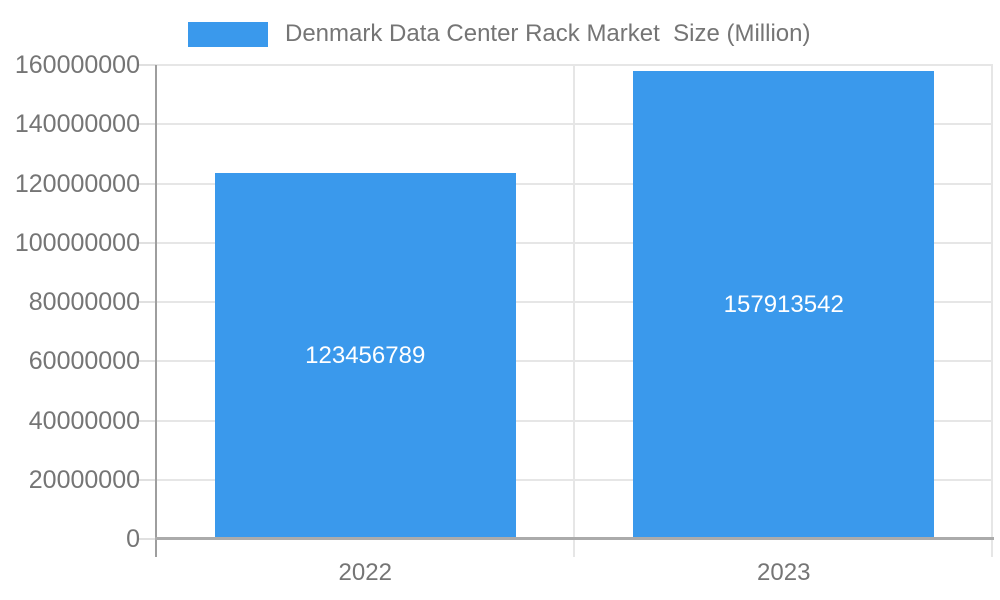 The height and width of the screenshot is (600, 1000). I want to click on x-tick-label: 2023, so click(784, 572).